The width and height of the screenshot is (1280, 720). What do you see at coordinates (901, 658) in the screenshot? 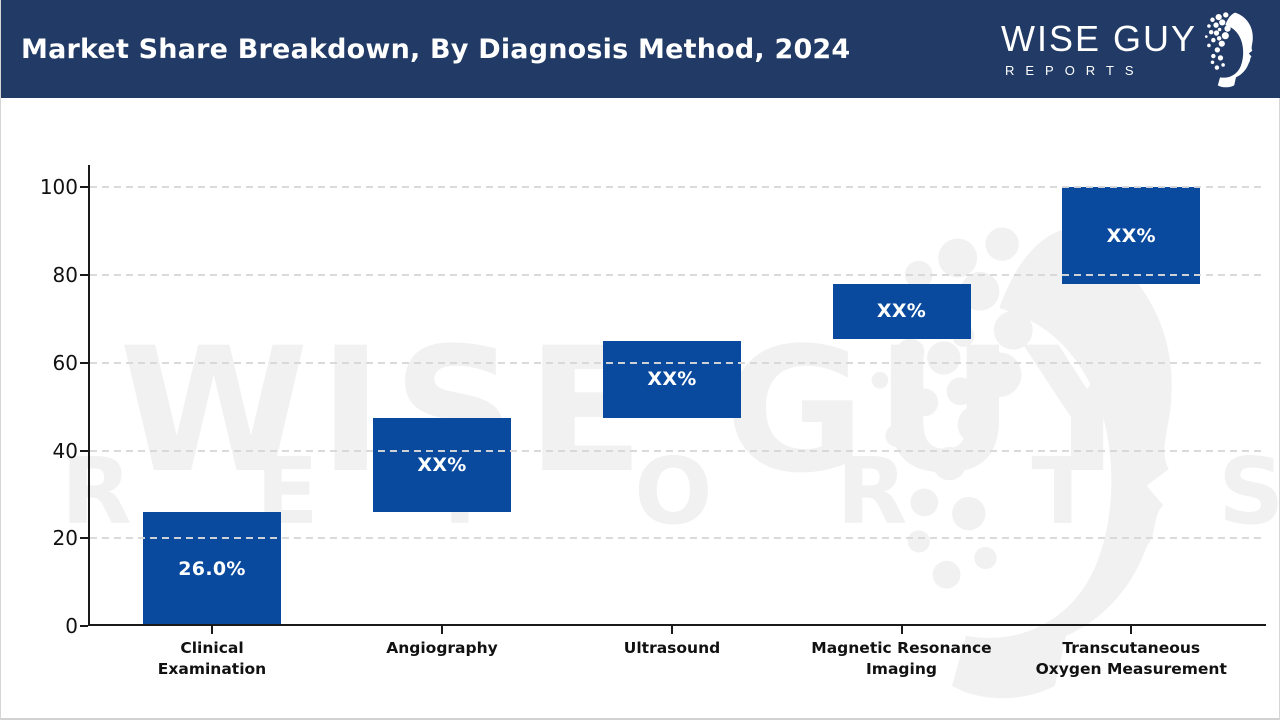
I see `category-label: Magnetic Resonance Imaging` at bounding box center [901, 658].